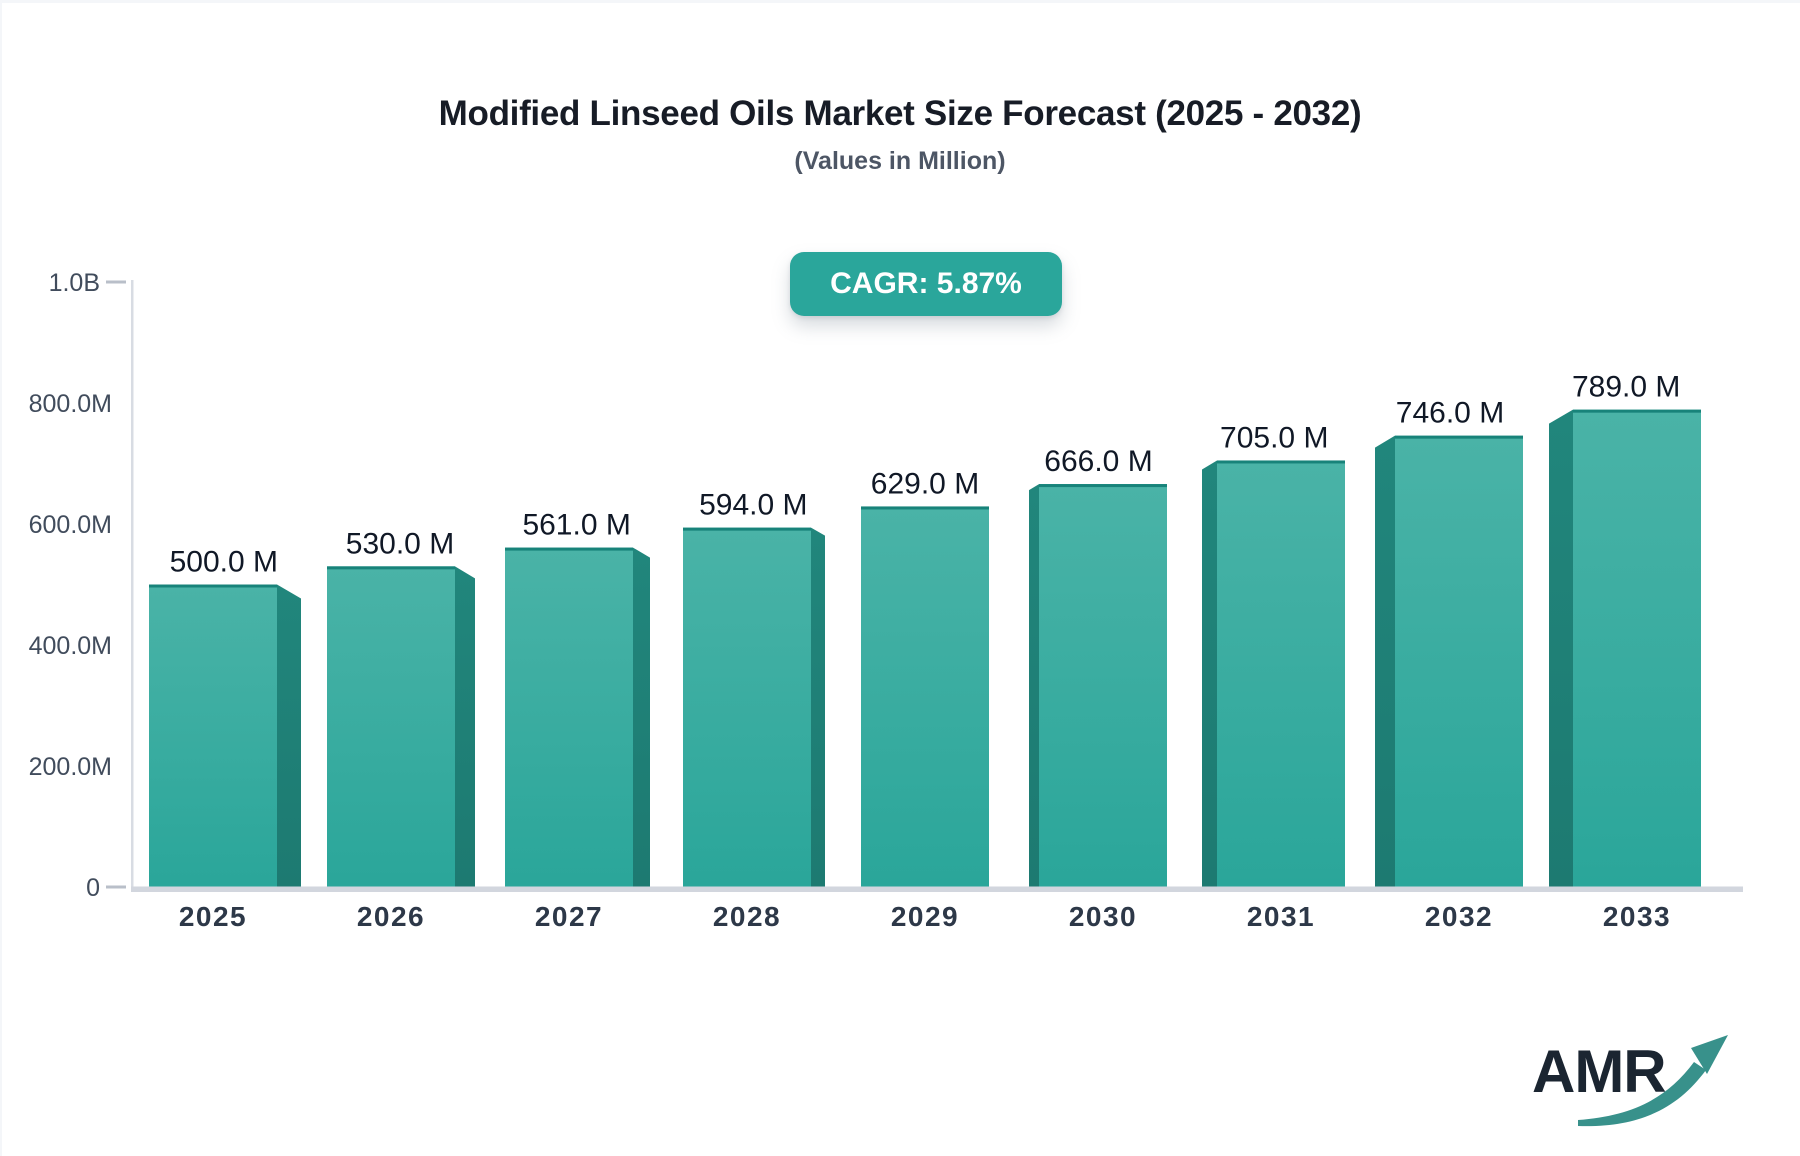  Describe the element at coordinates (1103, 916) in the screenshot. I see `x-axis-label: 2030` at that location.